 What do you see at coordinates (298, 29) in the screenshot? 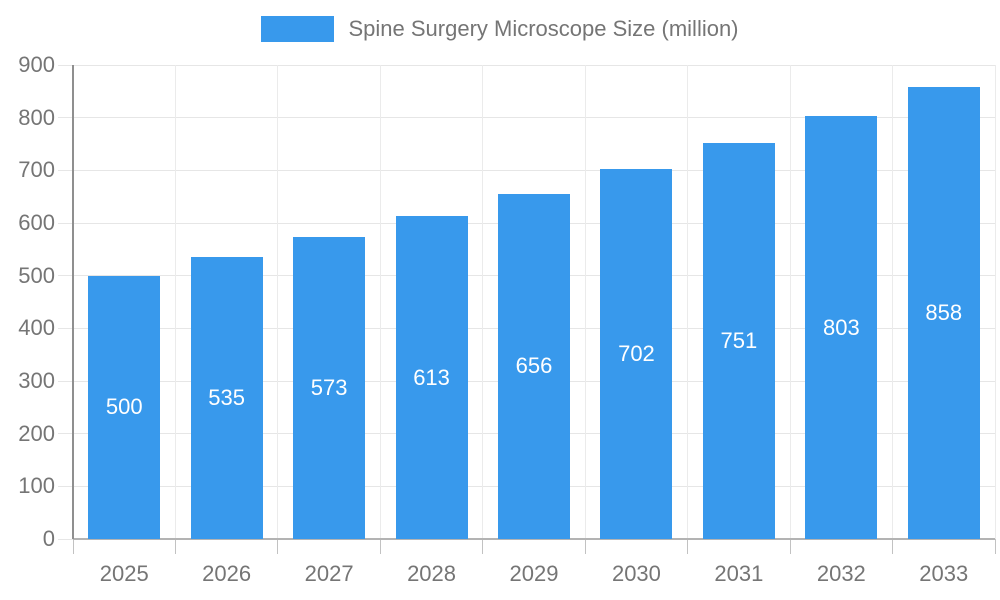
I see `legend-swatch` at bounding box center [298, 29].